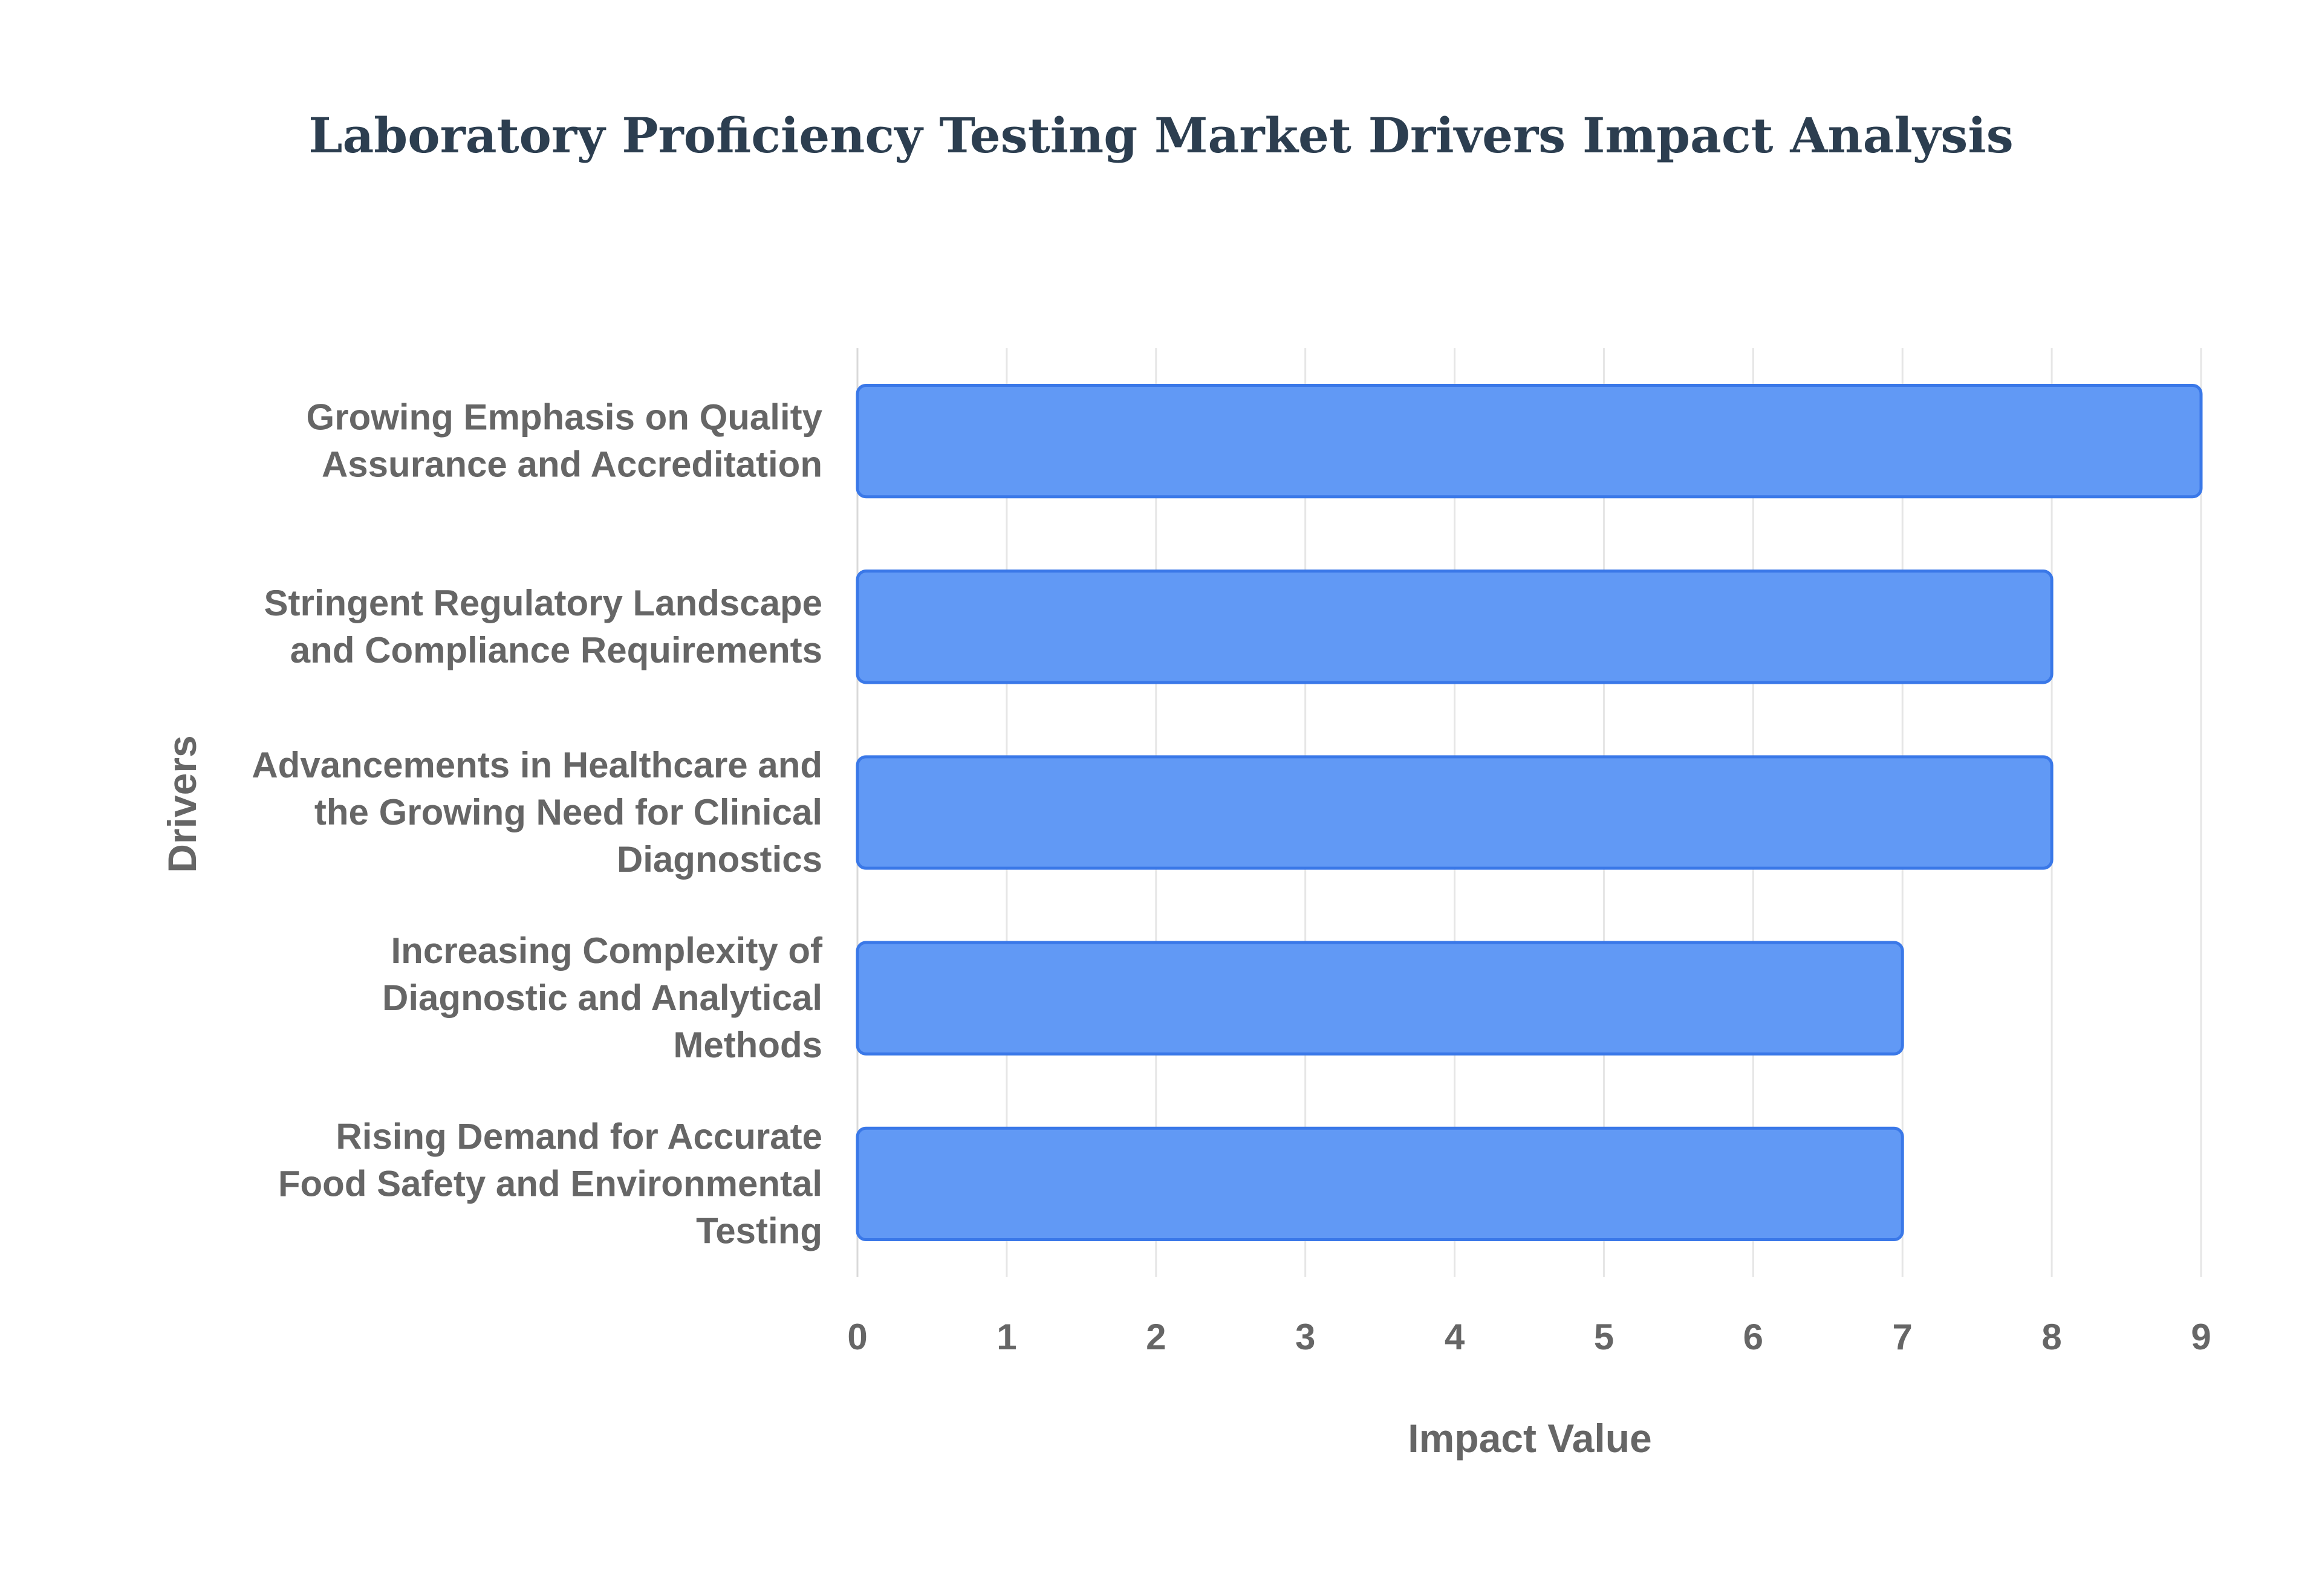 This screenshot has height=1596, width=2322. Describe the element at coordinates (556, 650) in the screenshot. I see `category-label-line: and Compliance Requirements` at that location.